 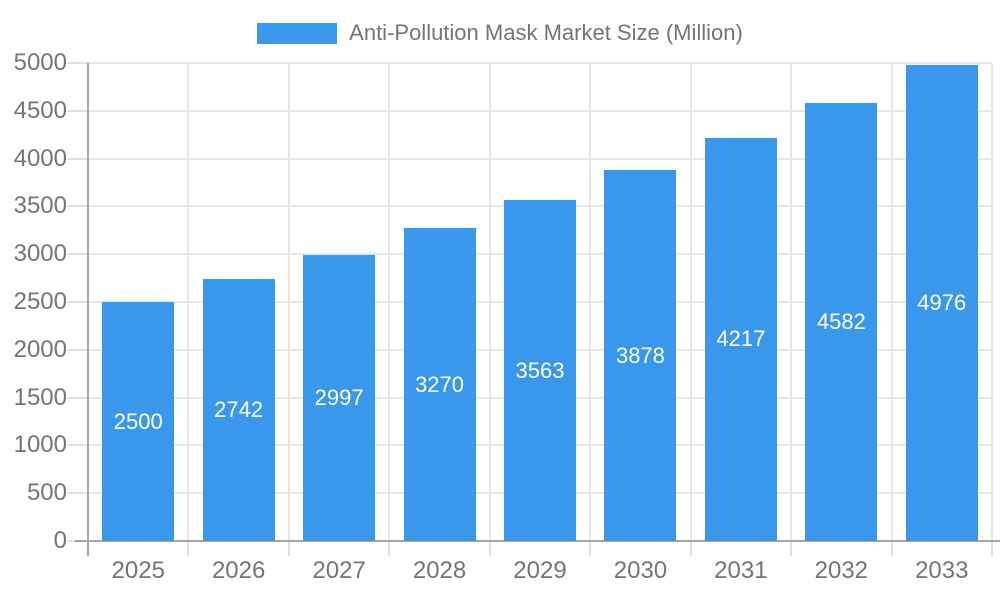 I want to click on bar-2029: 3563, so click(x=540, y=370).